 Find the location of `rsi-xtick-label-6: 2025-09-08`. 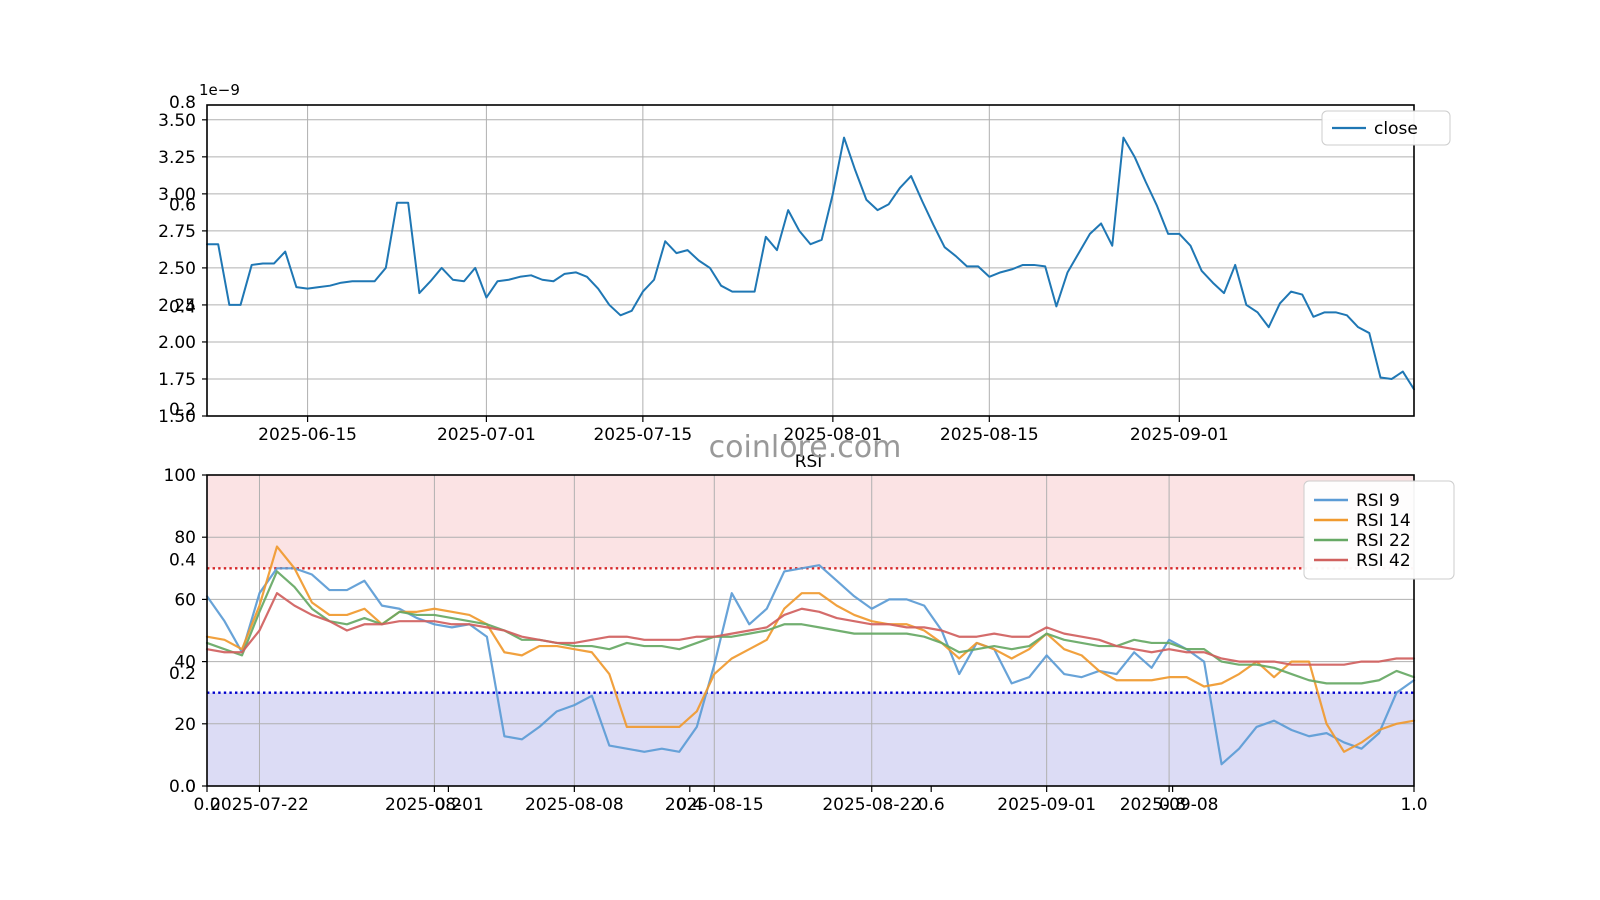

rsi-xtick-label-6: 2025-09-08 is located at coordinates (1169, 805).